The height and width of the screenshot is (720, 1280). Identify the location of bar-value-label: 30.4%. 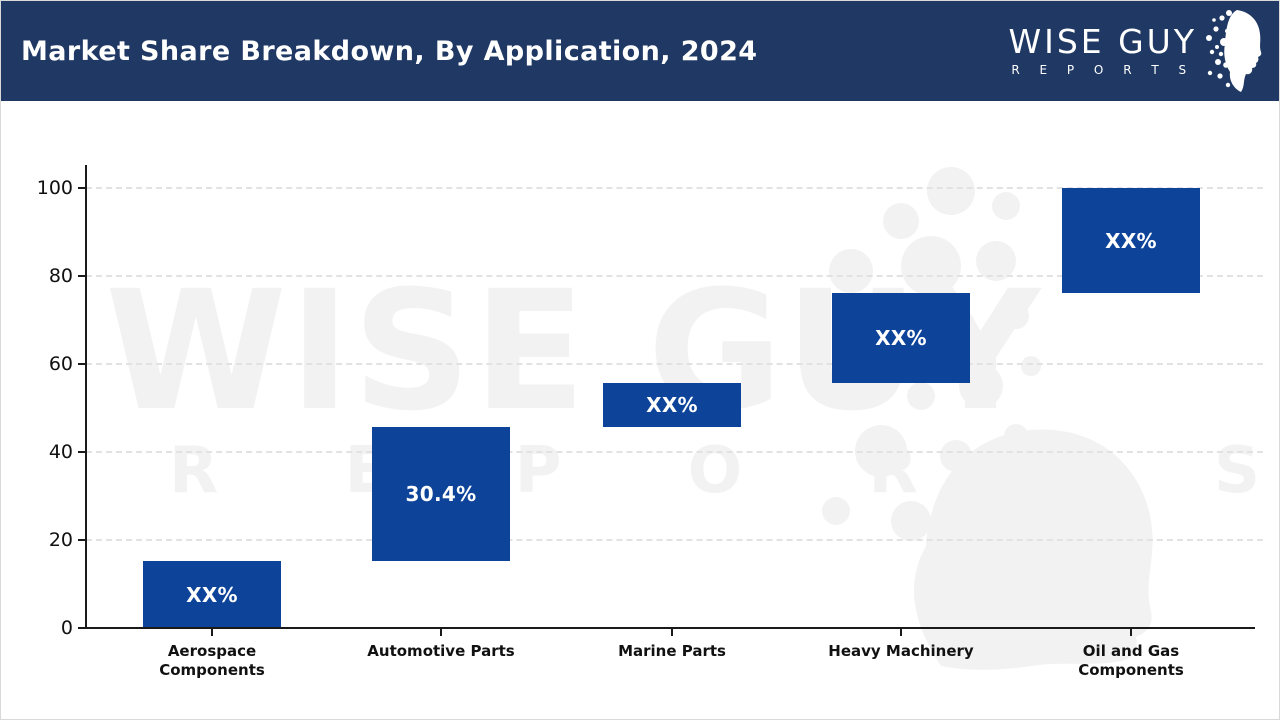
(441, 494).